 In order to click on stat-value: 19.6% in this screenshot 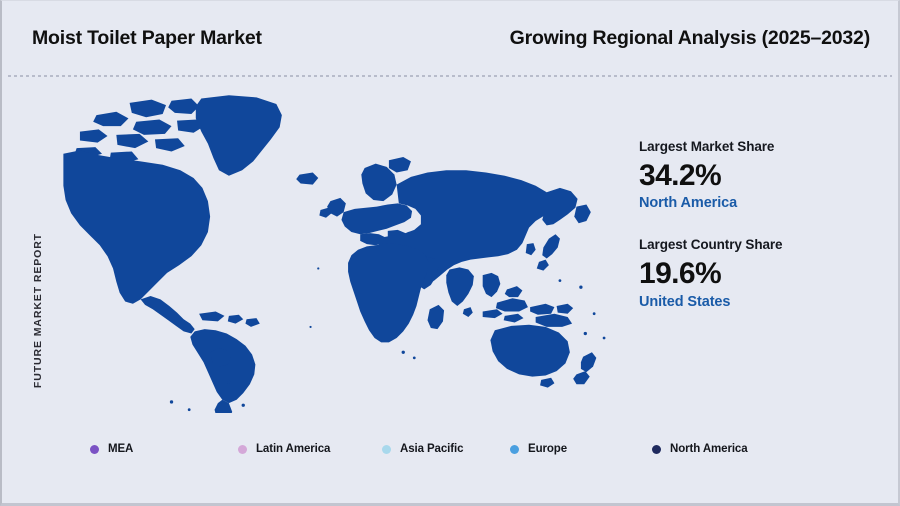, I will do `click(680, 274)`.